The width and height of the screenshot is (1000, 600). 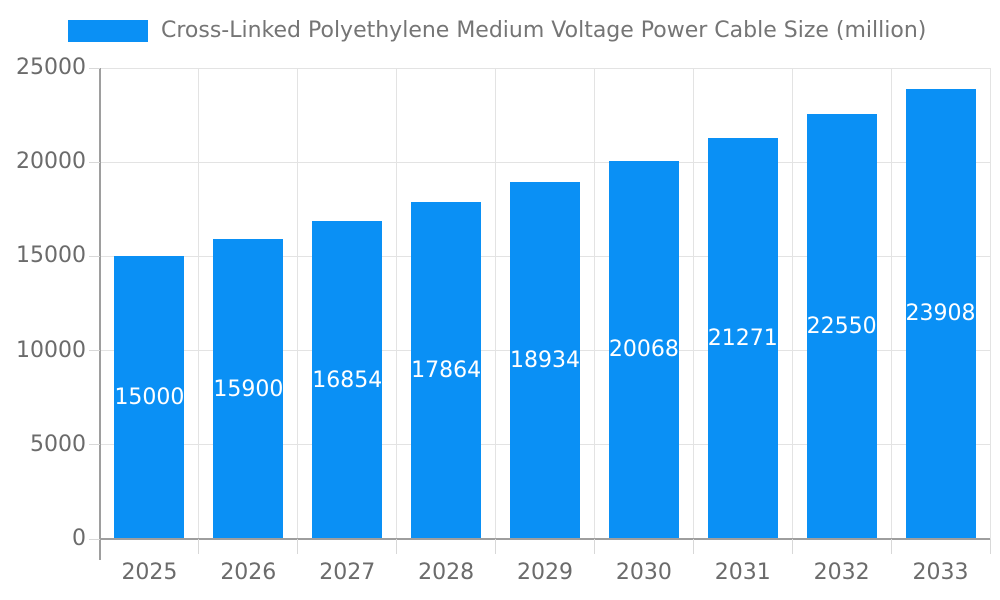 What do you see at coordinates (347, 572) in the screenshot?
I see `x-axis-tick-label-2027: 2027` at bounding box center [347, 572].